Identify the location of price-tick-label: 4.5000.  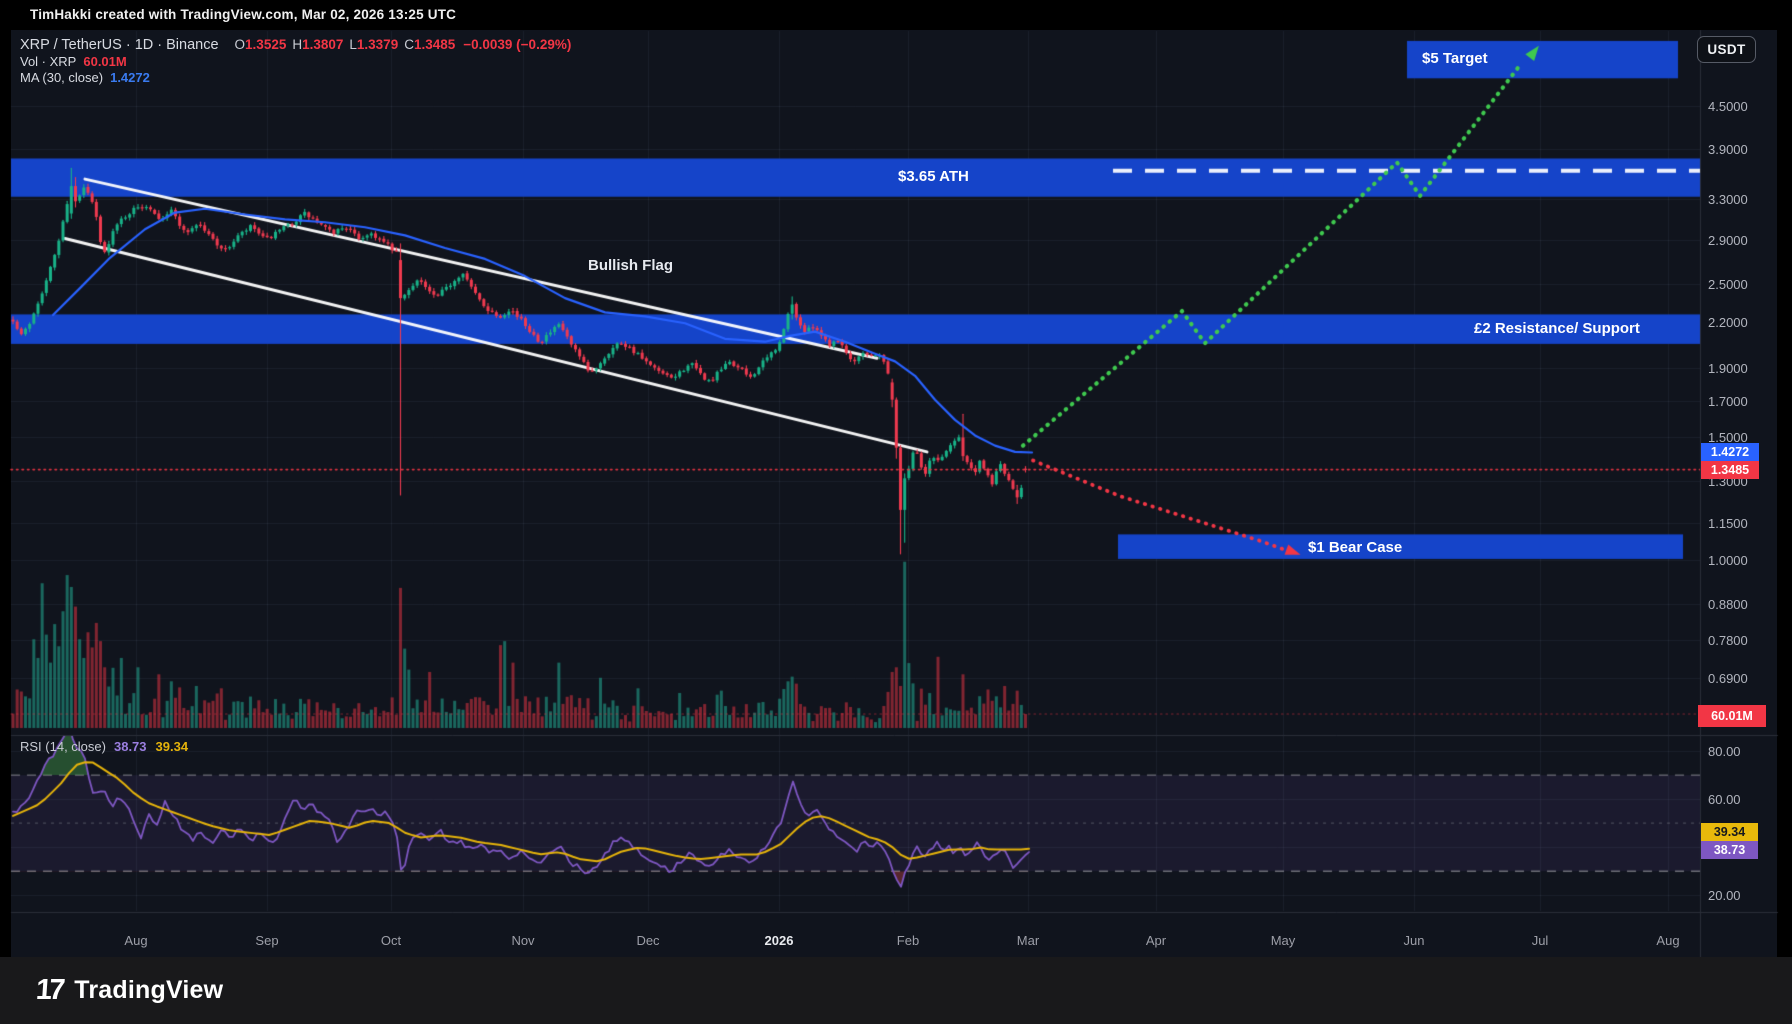
(1728, 106).